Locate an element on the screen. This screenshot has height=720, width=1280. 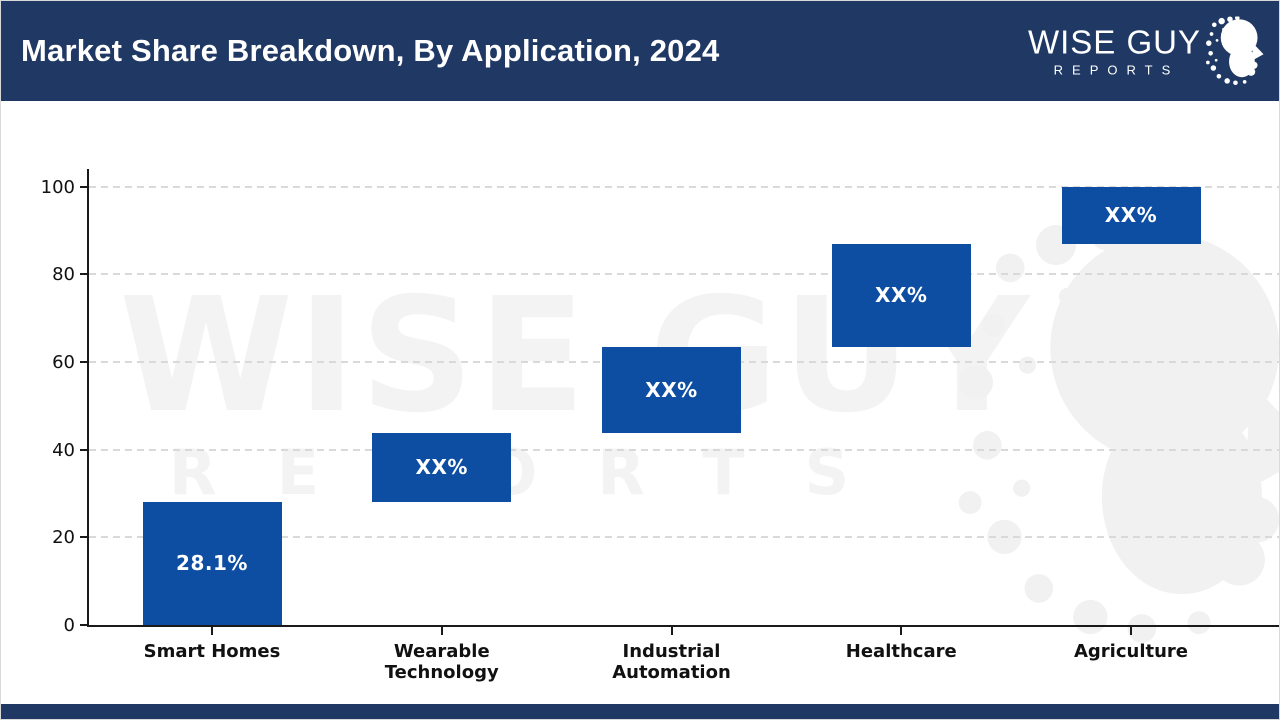
y-axis-tick-label: 100 is located at coordinates (57, 187).